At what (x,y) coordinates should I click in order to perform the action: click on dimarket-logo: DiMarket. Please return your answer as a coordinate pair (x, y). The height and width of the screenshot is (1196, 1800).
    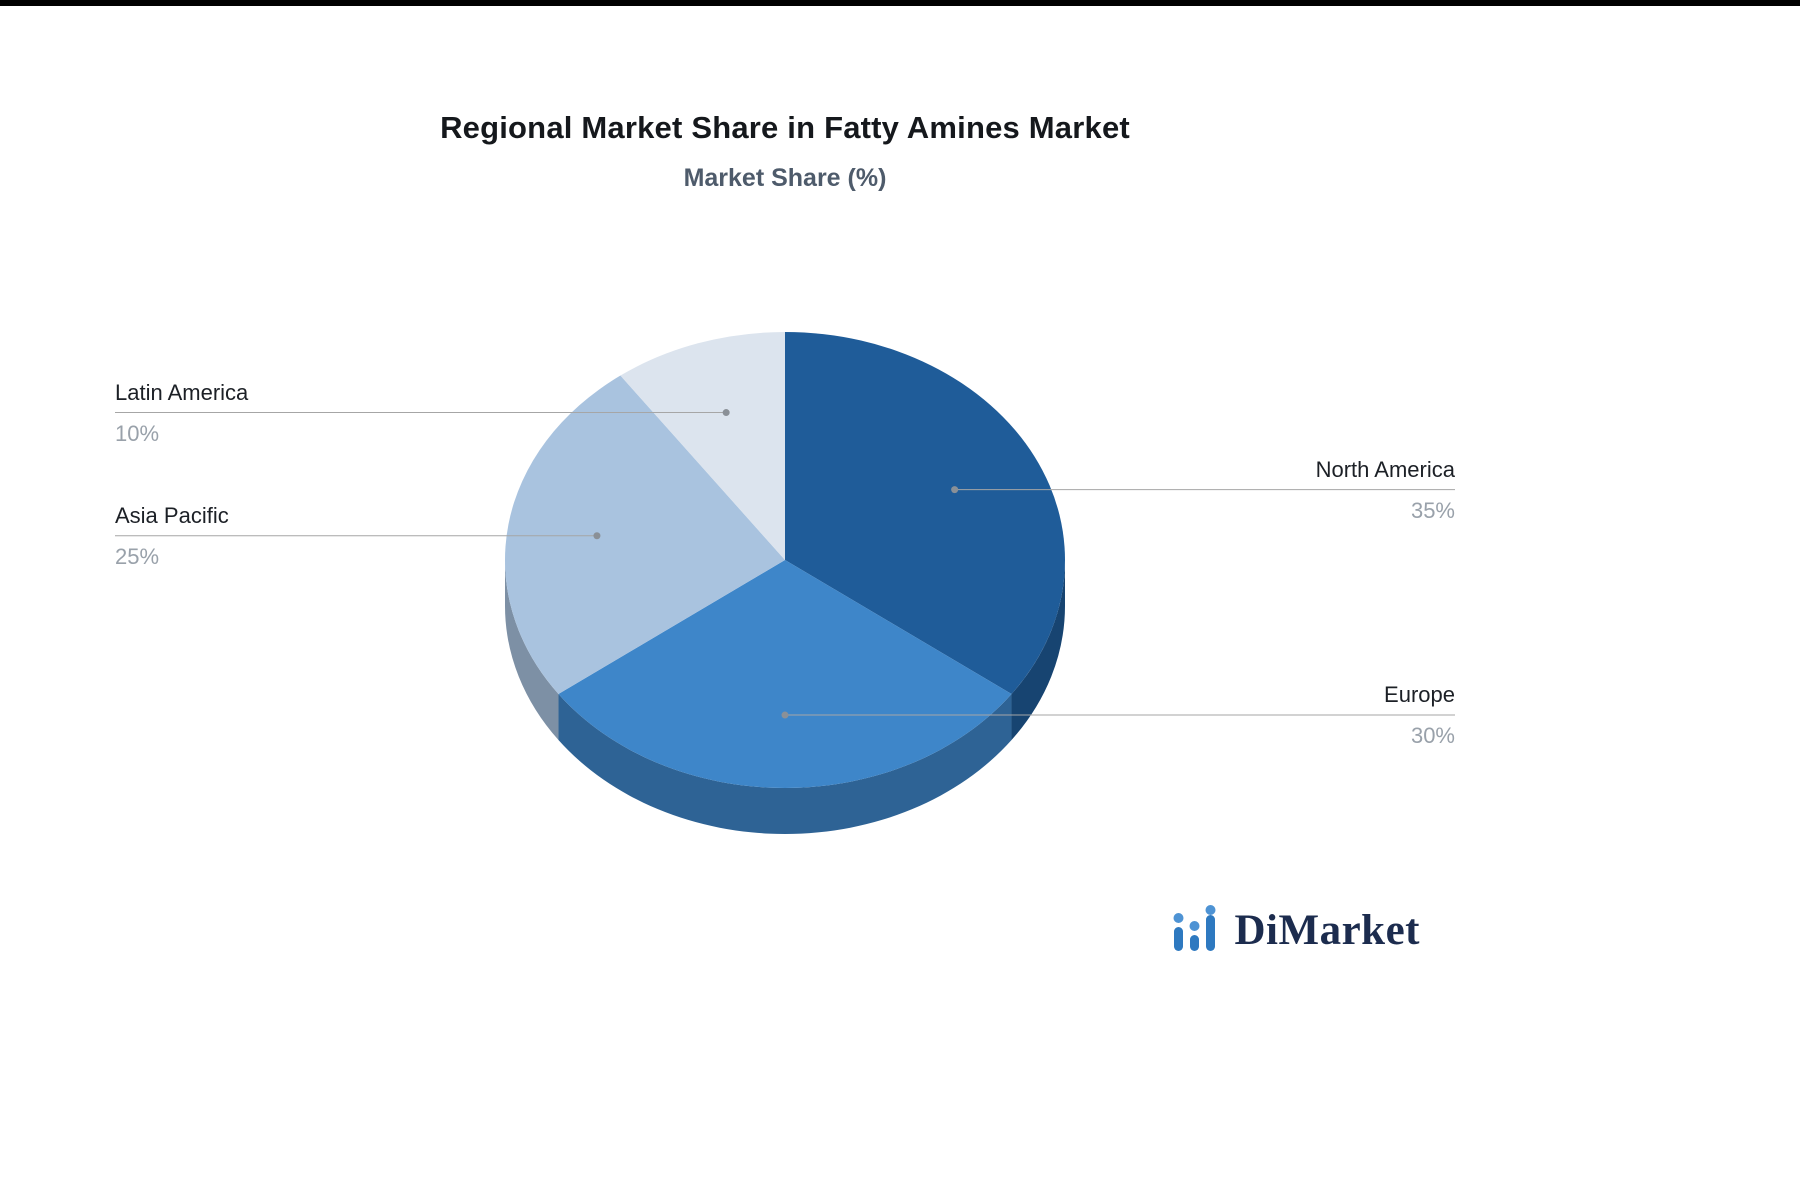
    Looking at the image, I should click on (1294, 930).